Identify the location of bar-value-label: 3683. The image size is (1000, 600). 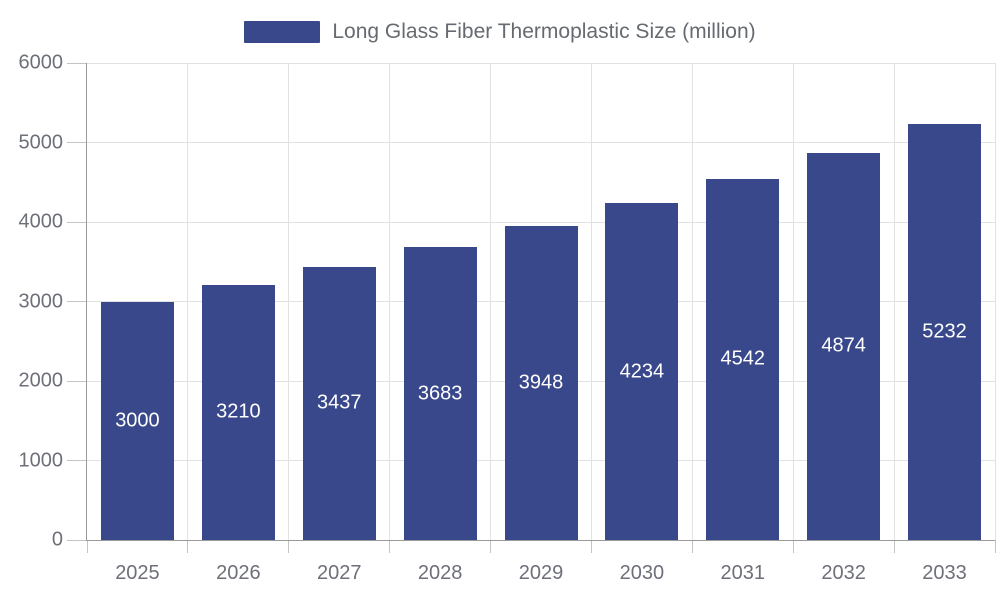
(440, 393).